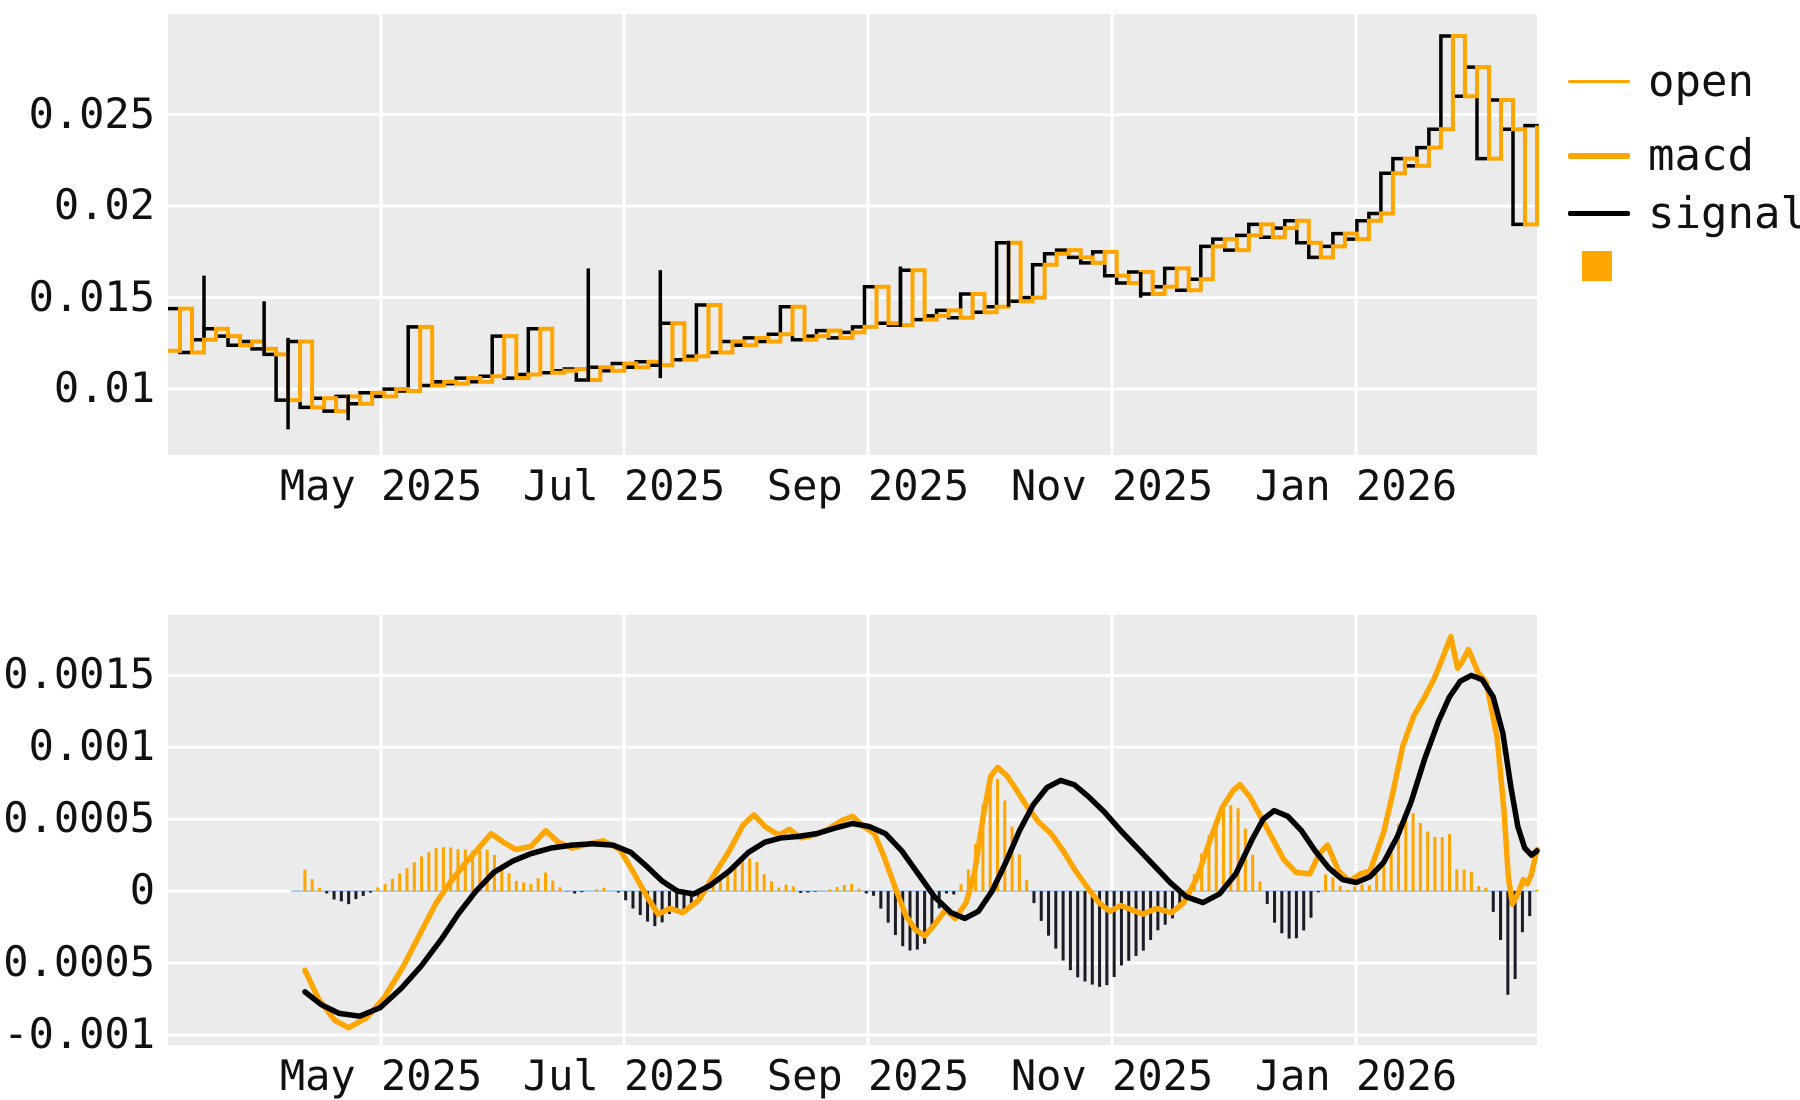 This screenshot has height=1100, width=1800. I want to click on y-tick-label: -0.001, so click(79, 1033).